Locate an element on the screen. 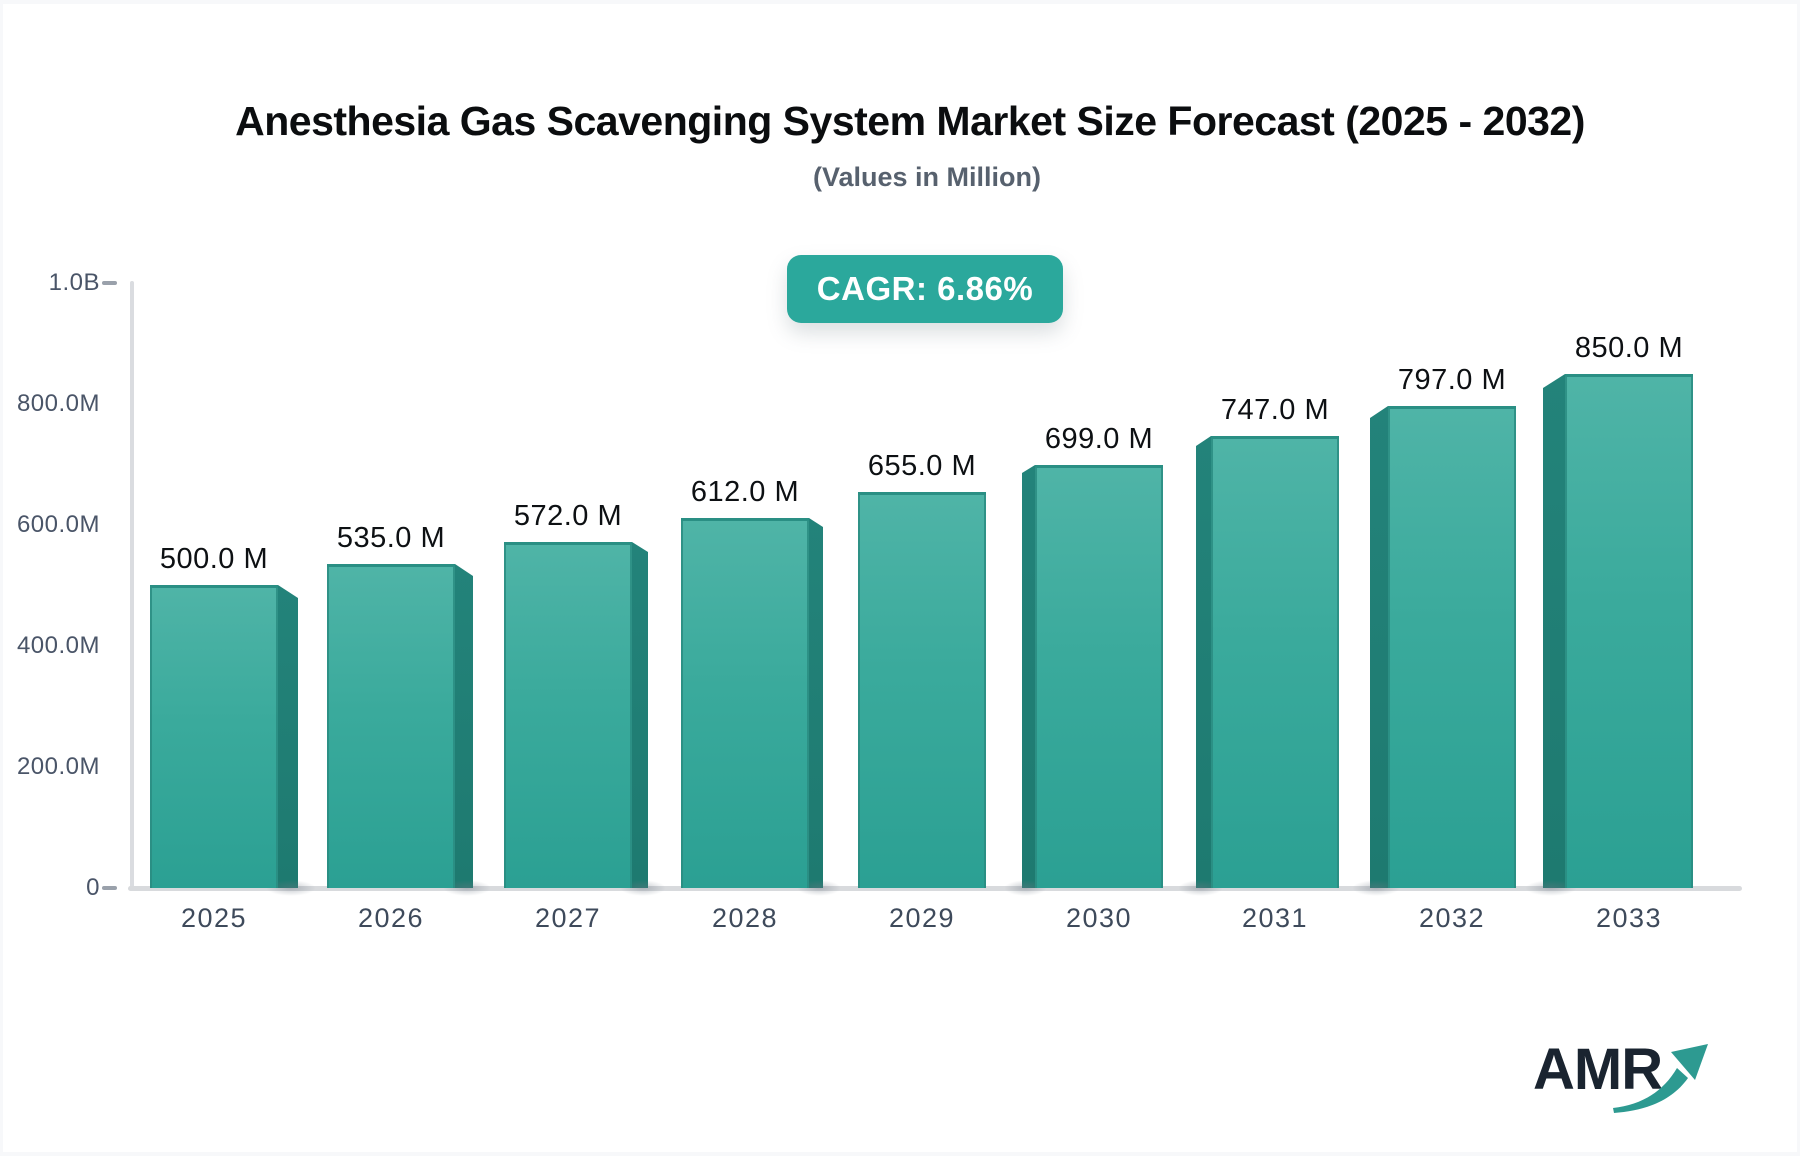 Image resolution: width=1800 pixels, height=1156 pixels. x-axis-label-2025: 2025 is located at coordinates (214, 918).